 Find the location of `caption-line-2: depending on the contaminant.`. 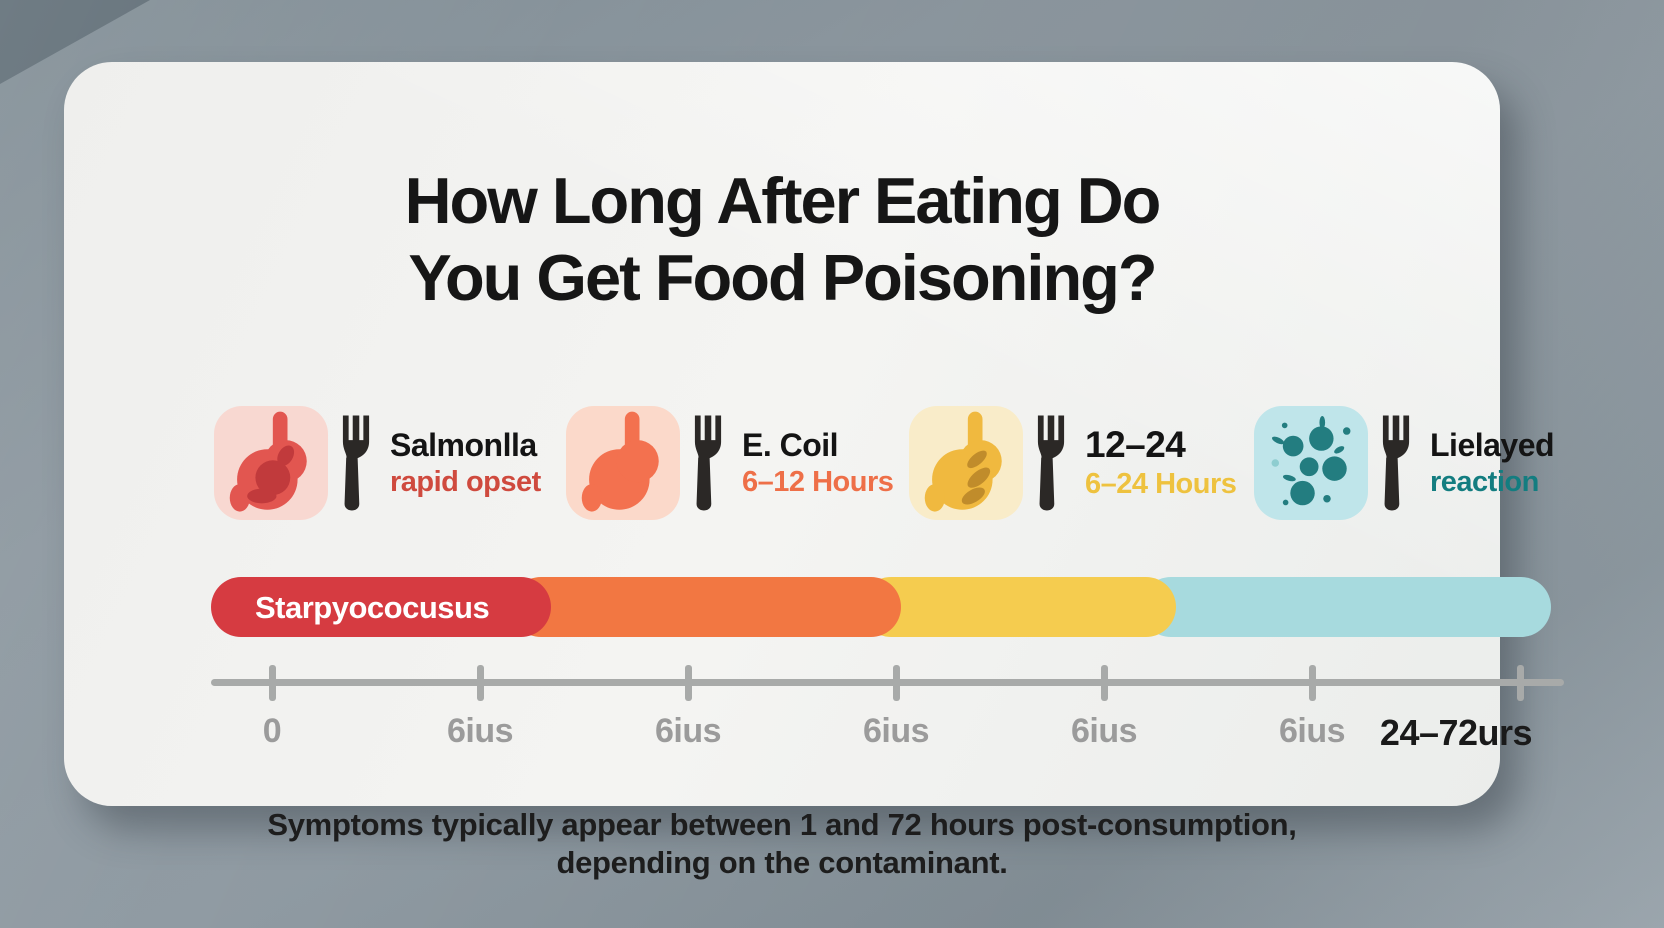

caption-line-2: depending on the contaminant. is located at coordinates (782, 862).